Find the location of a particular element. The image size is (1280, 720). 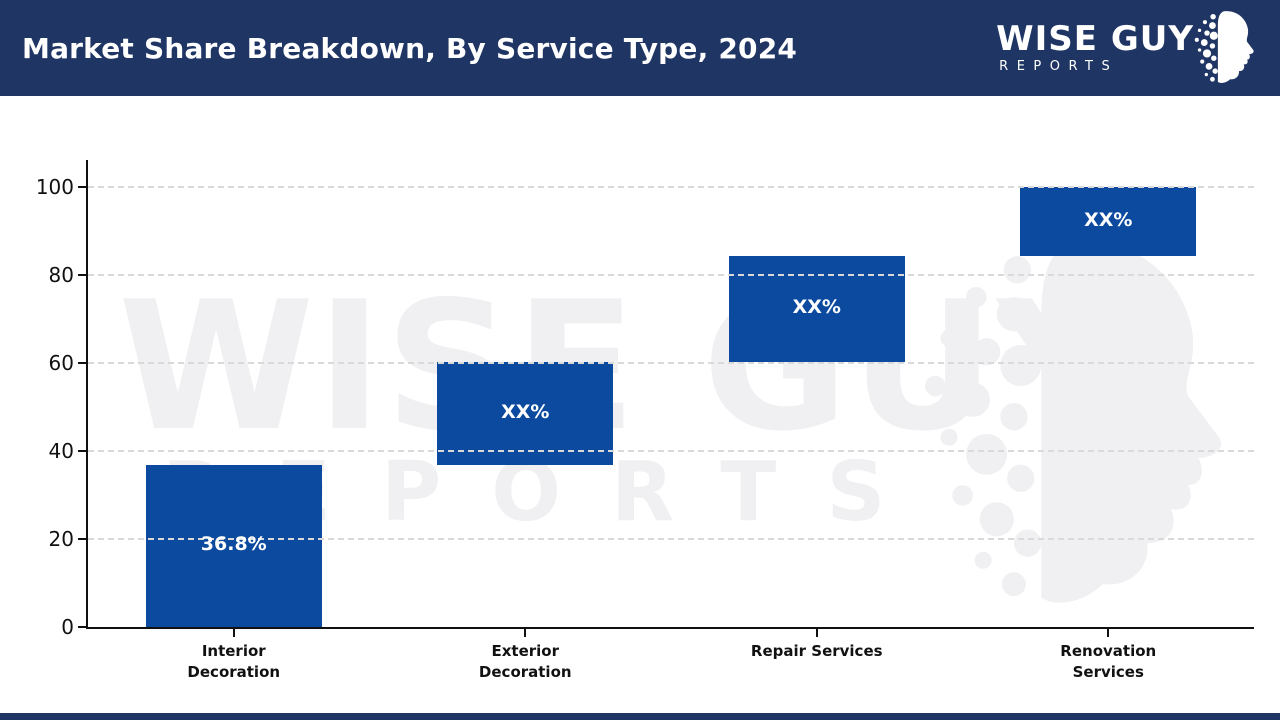

wise-guy-reports-logo: WISE GUY REPORTS is located at coordinates (1127, 48).